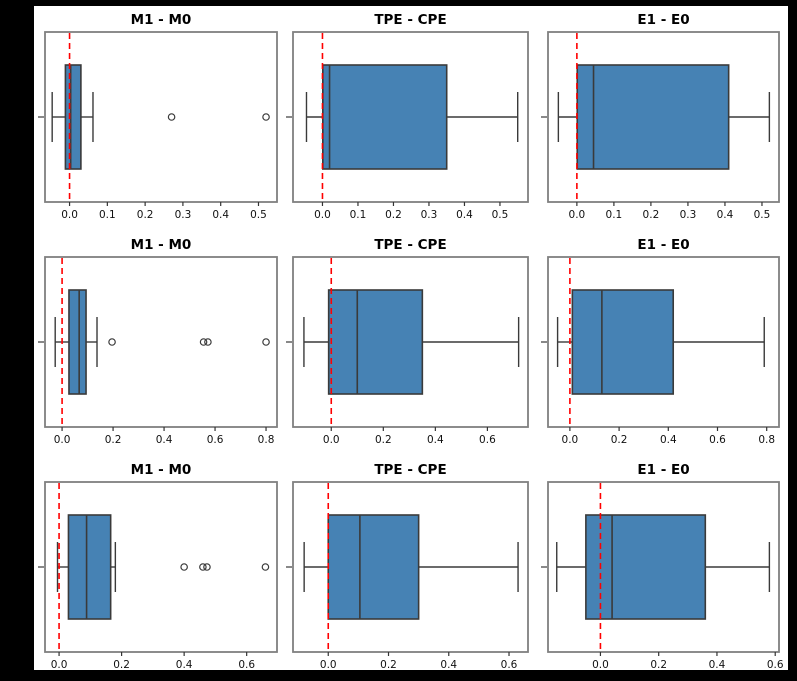 The height and width of the screenshot is (681, 797). What do you see at coordinates (158, 116) in the screenshot?
I see `subplot-m1-m0-row1: 0.0 0.1 0.2 0.3 0.4 0.5 M1 - M0` at bounding box center [158, 116].